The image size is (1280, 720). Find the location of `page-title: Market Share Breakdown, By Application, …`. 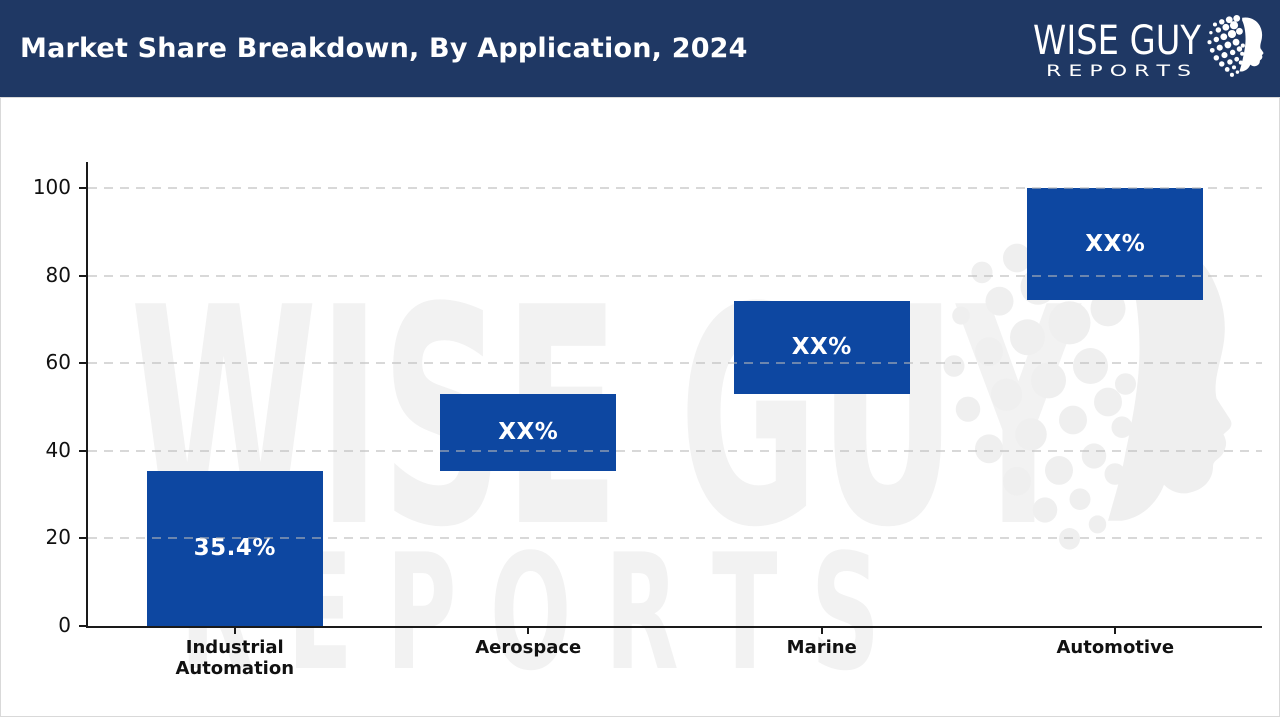

page-title: Market Share Breakdown, By Application, … is located at coordinates (384, 48).